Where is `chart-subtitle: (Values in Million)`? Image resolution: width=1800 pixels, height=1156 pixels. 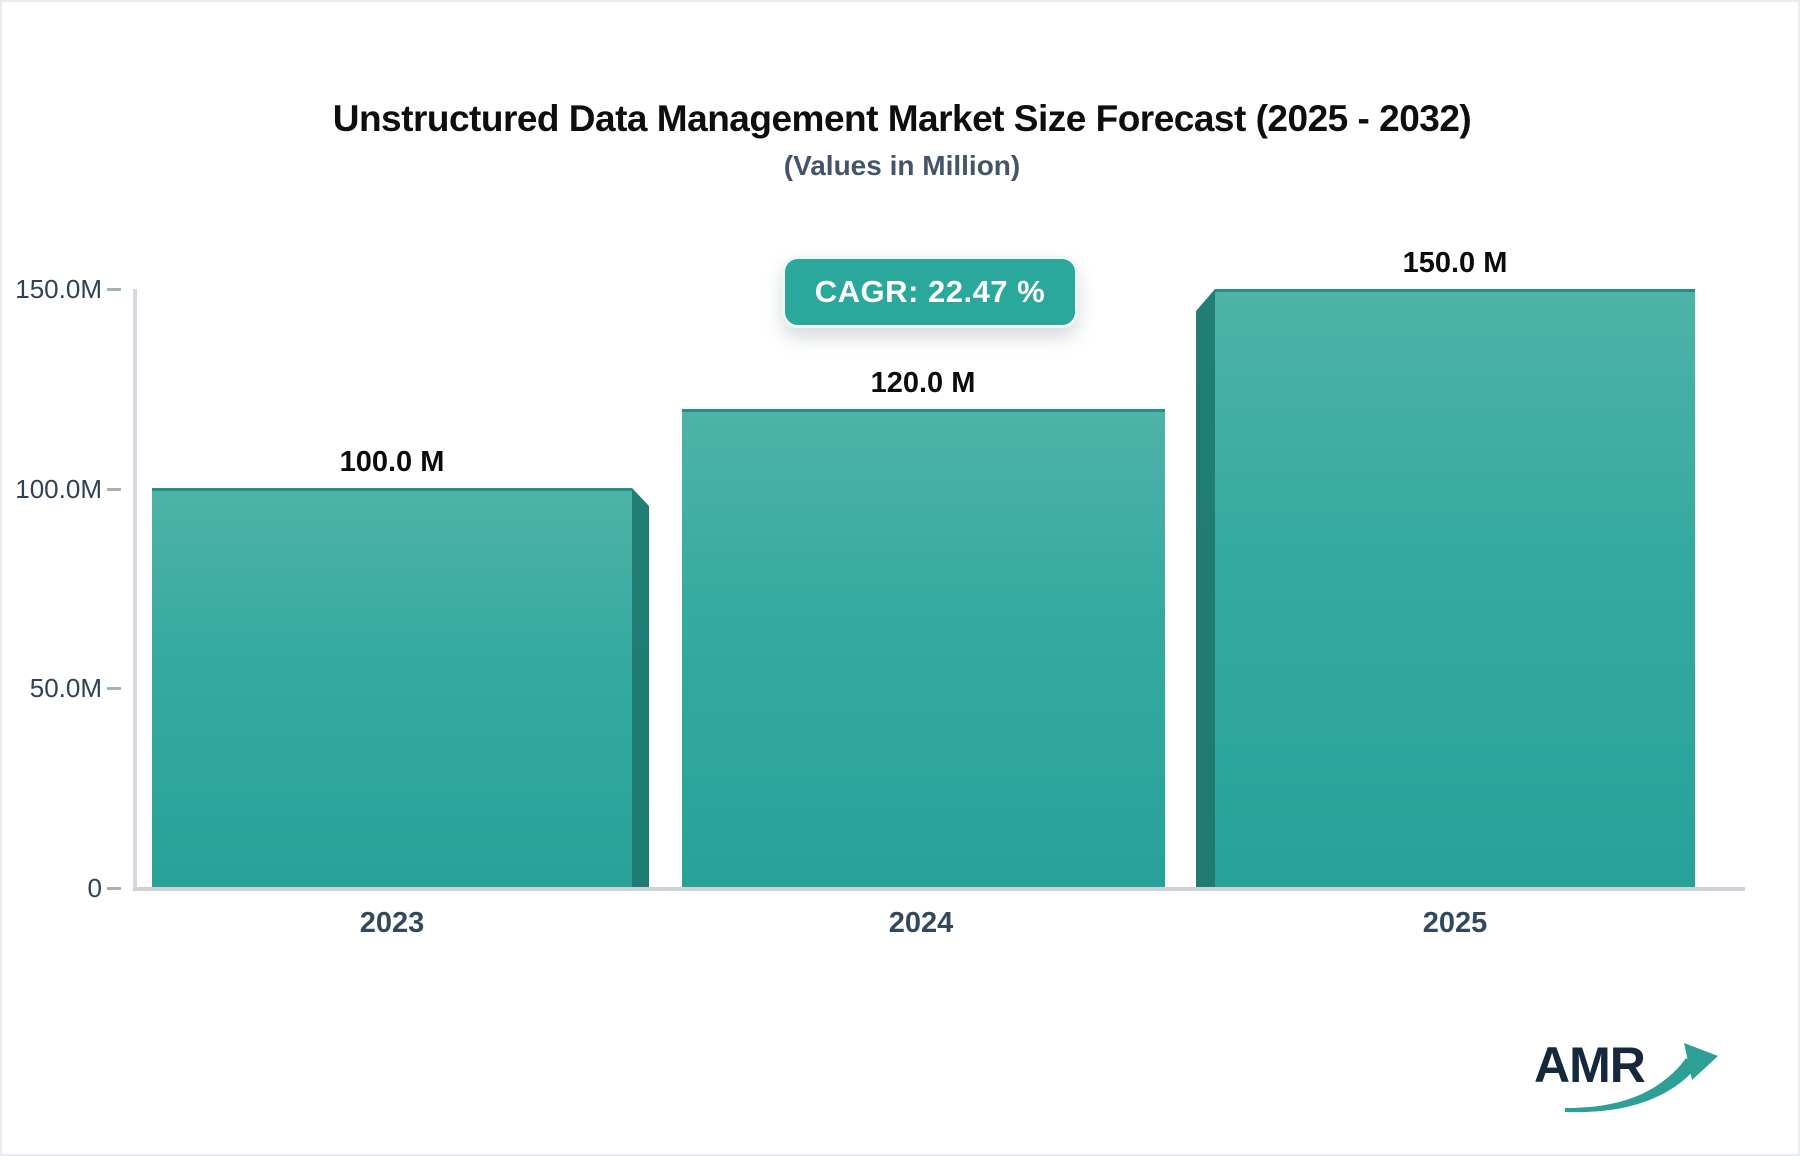 chart-subtitle: (Values in Million) is located at coordinates (902, 165).